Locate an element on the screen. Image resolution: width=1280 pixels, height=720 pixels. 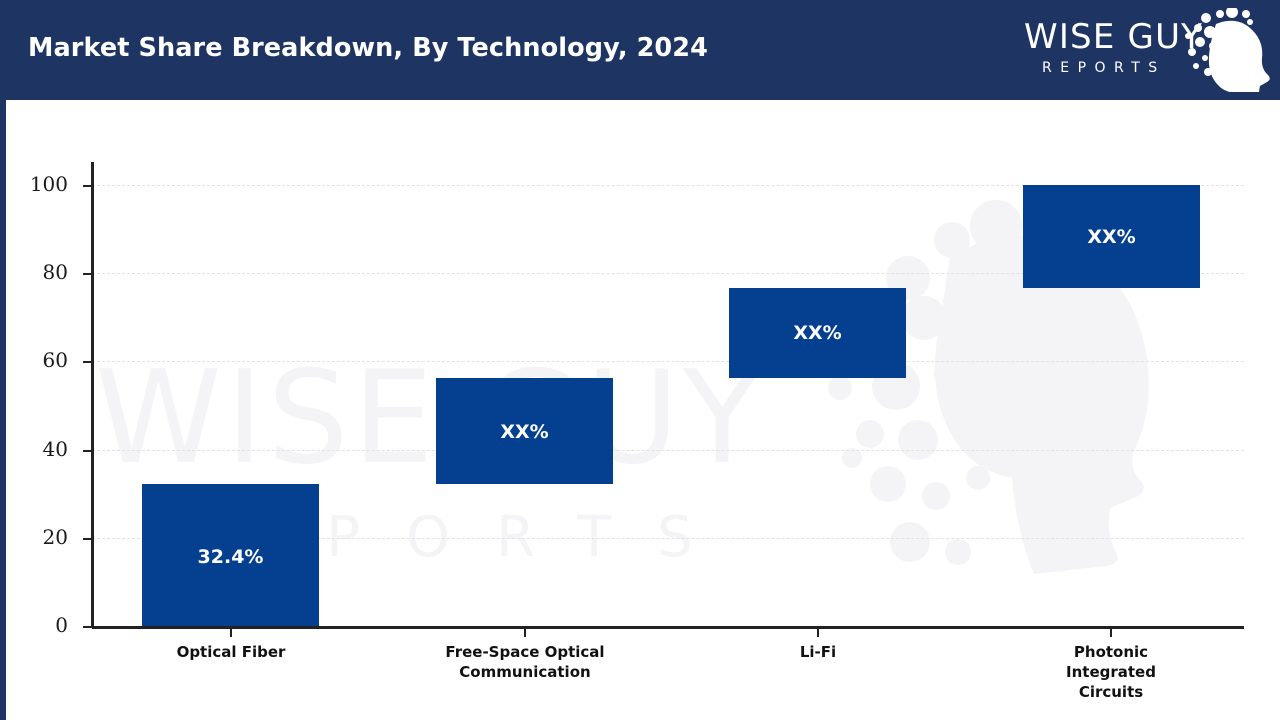
bar-li-fi: XX% is located at coordinates (817, 333).